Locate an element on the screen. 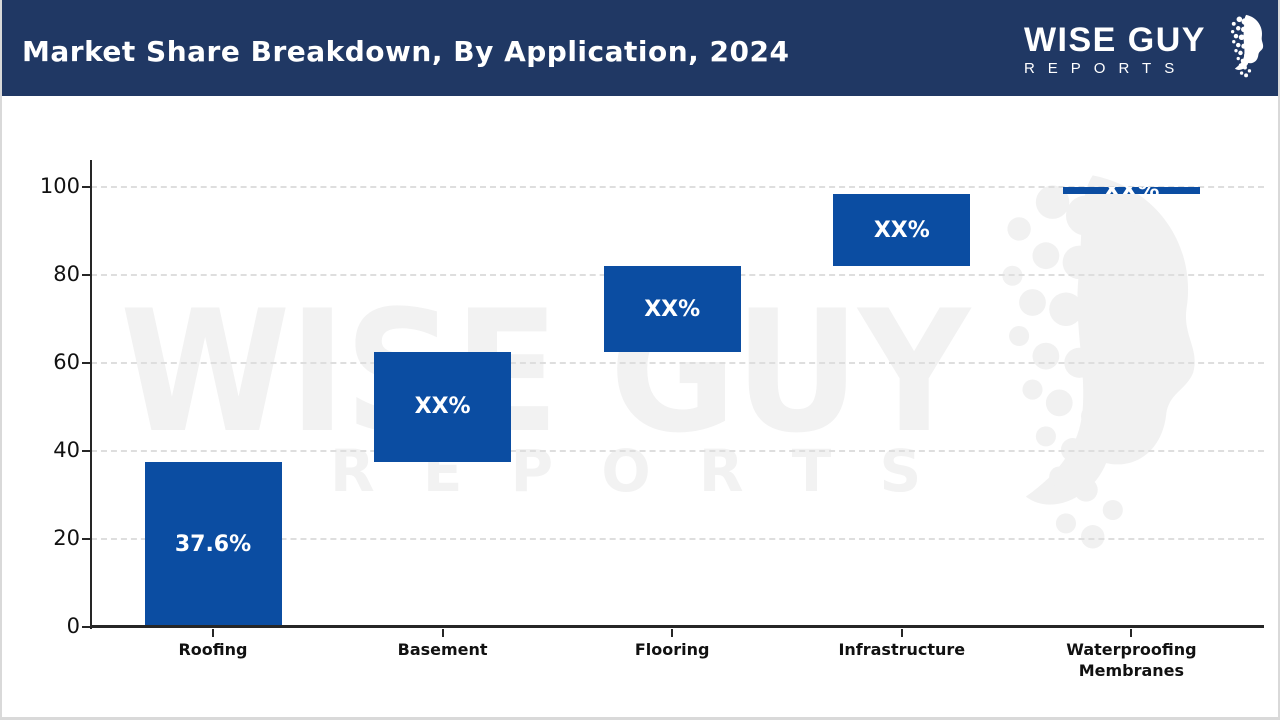 The image size is (1280, 720). bar-basement: XX% is located at coordinates (443, 407).